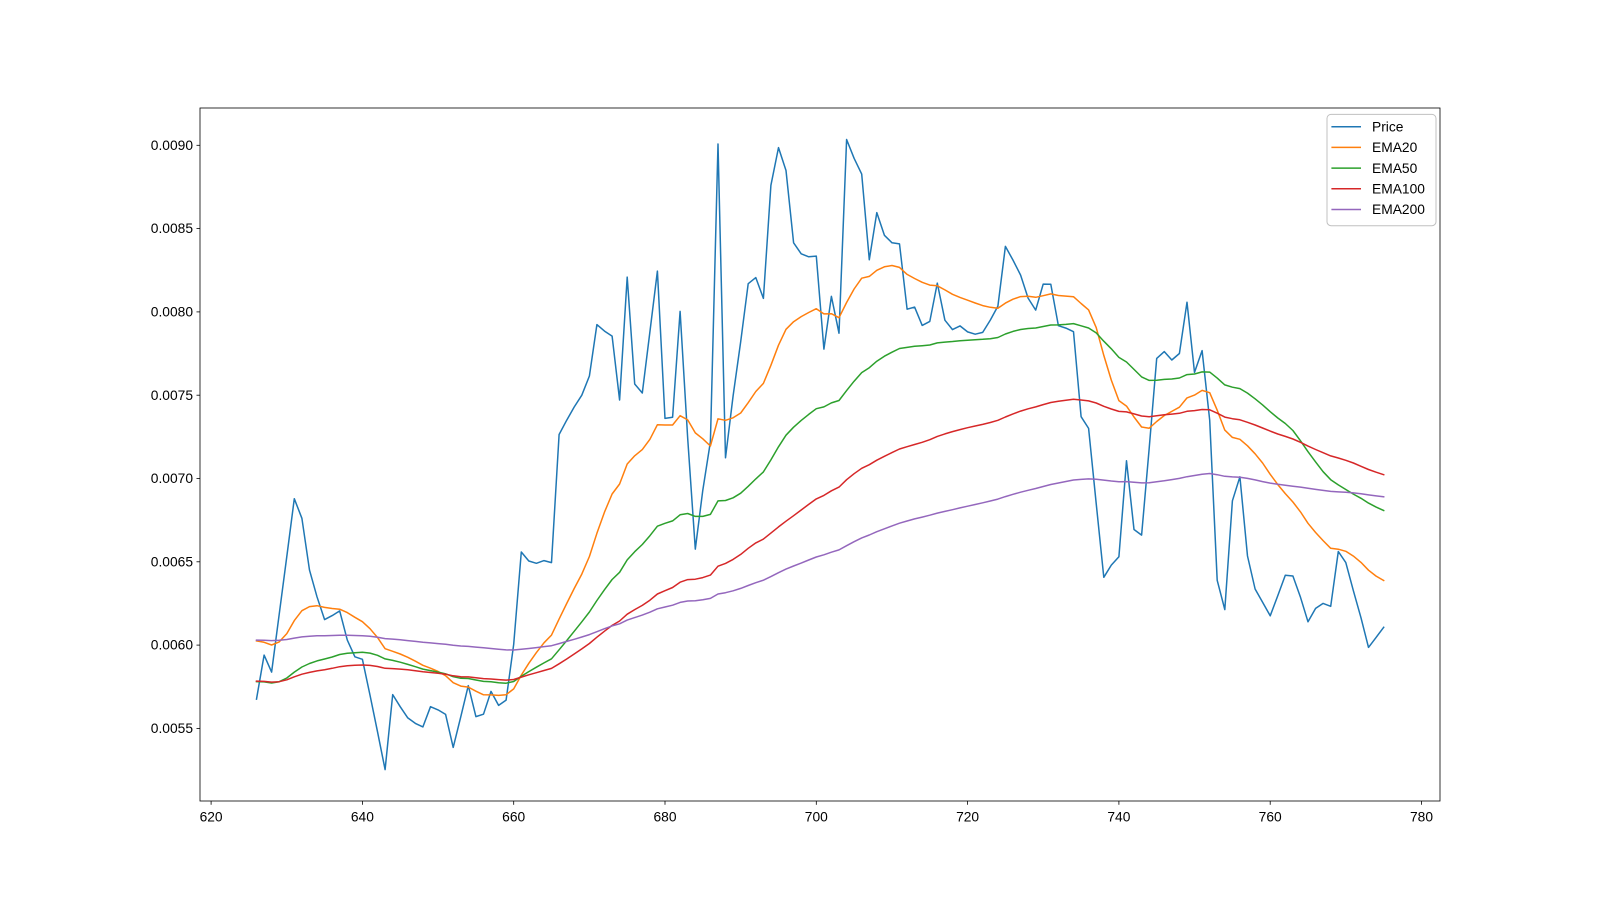  What do you see at coordinates (1118, 817) in the screenshot?
I see `svg-text: 740` at bounding box center [1118, 817].